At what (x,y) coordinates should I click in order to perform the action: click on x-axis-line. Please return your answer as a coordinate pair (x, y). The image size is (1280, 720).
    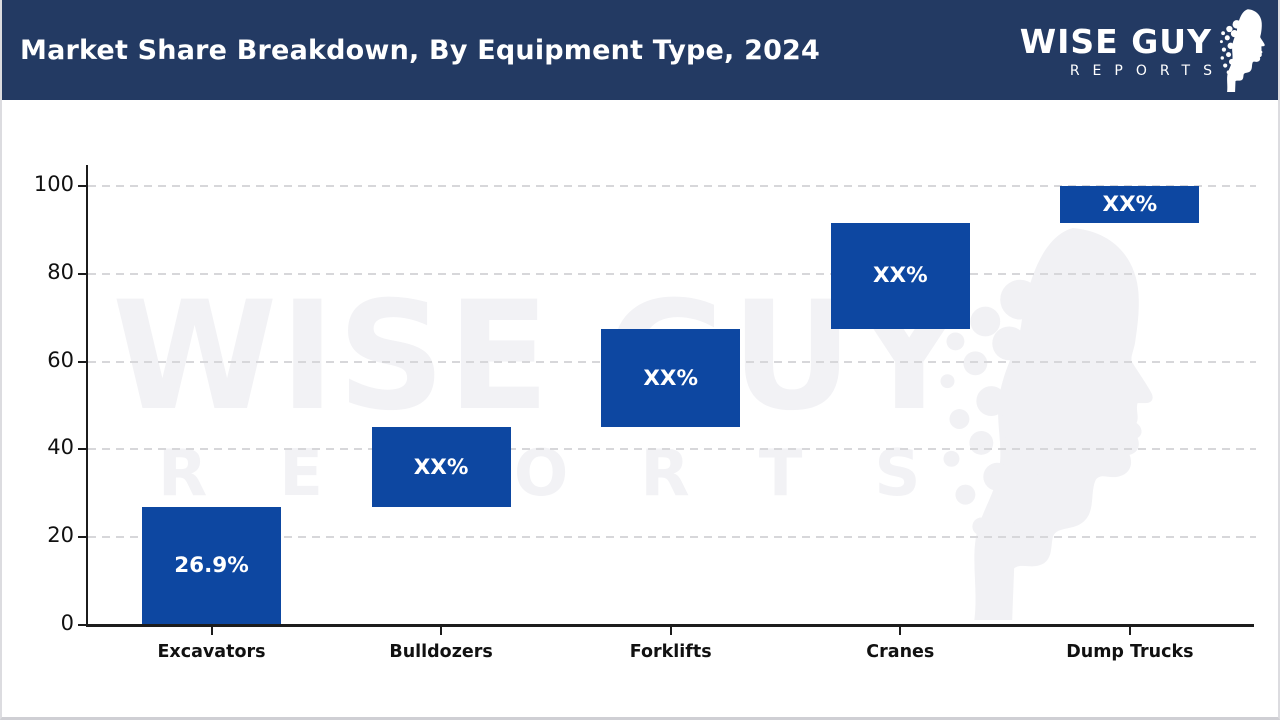
    Looking at the image, I should click on (670, 625).